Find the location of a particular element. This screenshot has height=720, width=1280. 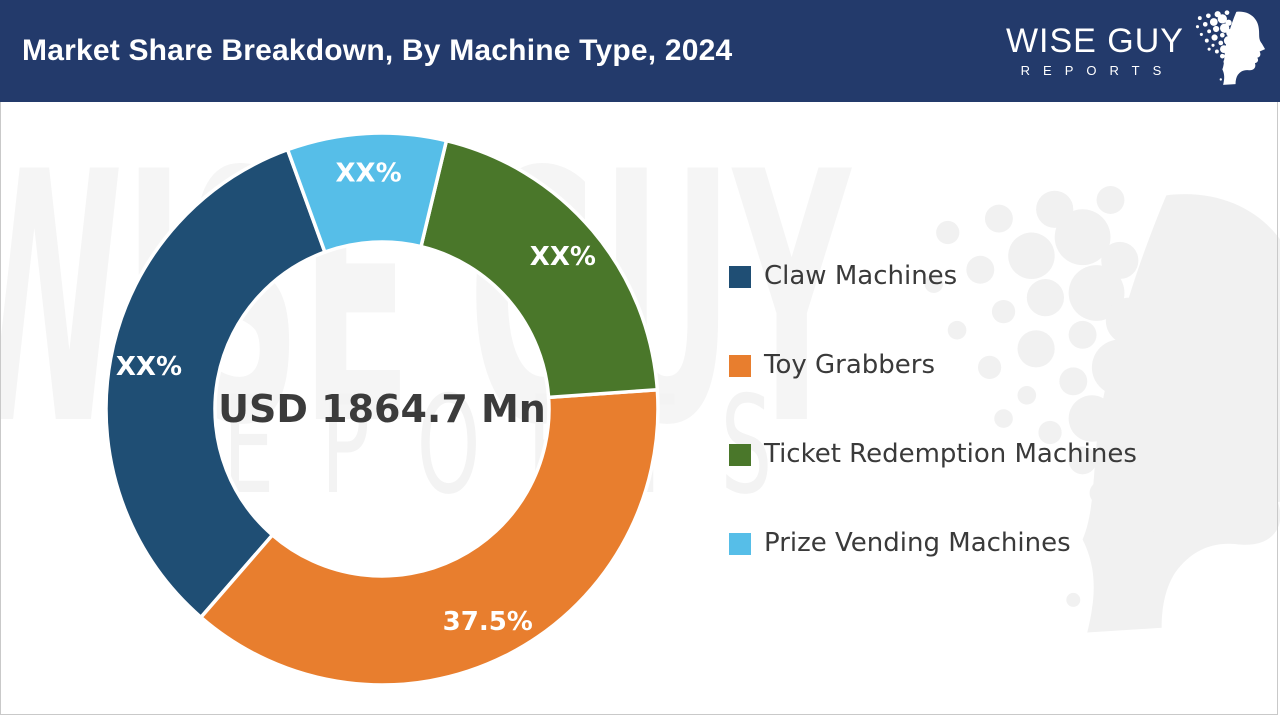

legend-swatch-toy-grabbers is located at coordinates (740, 365).